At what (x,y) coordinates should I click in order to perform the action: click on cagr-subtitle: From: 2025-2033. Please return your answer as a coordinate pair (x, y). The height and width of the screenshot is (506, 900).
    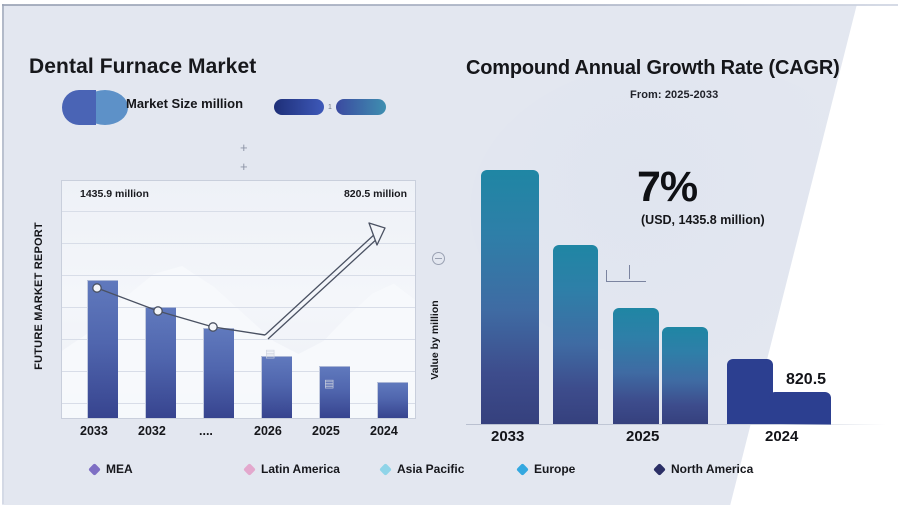
    Looking at the image, I should click on (674, 95).